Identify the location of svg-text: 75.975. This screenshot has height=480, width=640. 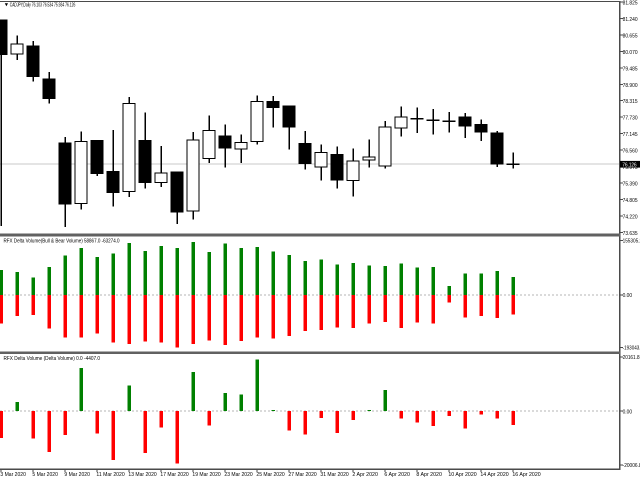
(630, 168).